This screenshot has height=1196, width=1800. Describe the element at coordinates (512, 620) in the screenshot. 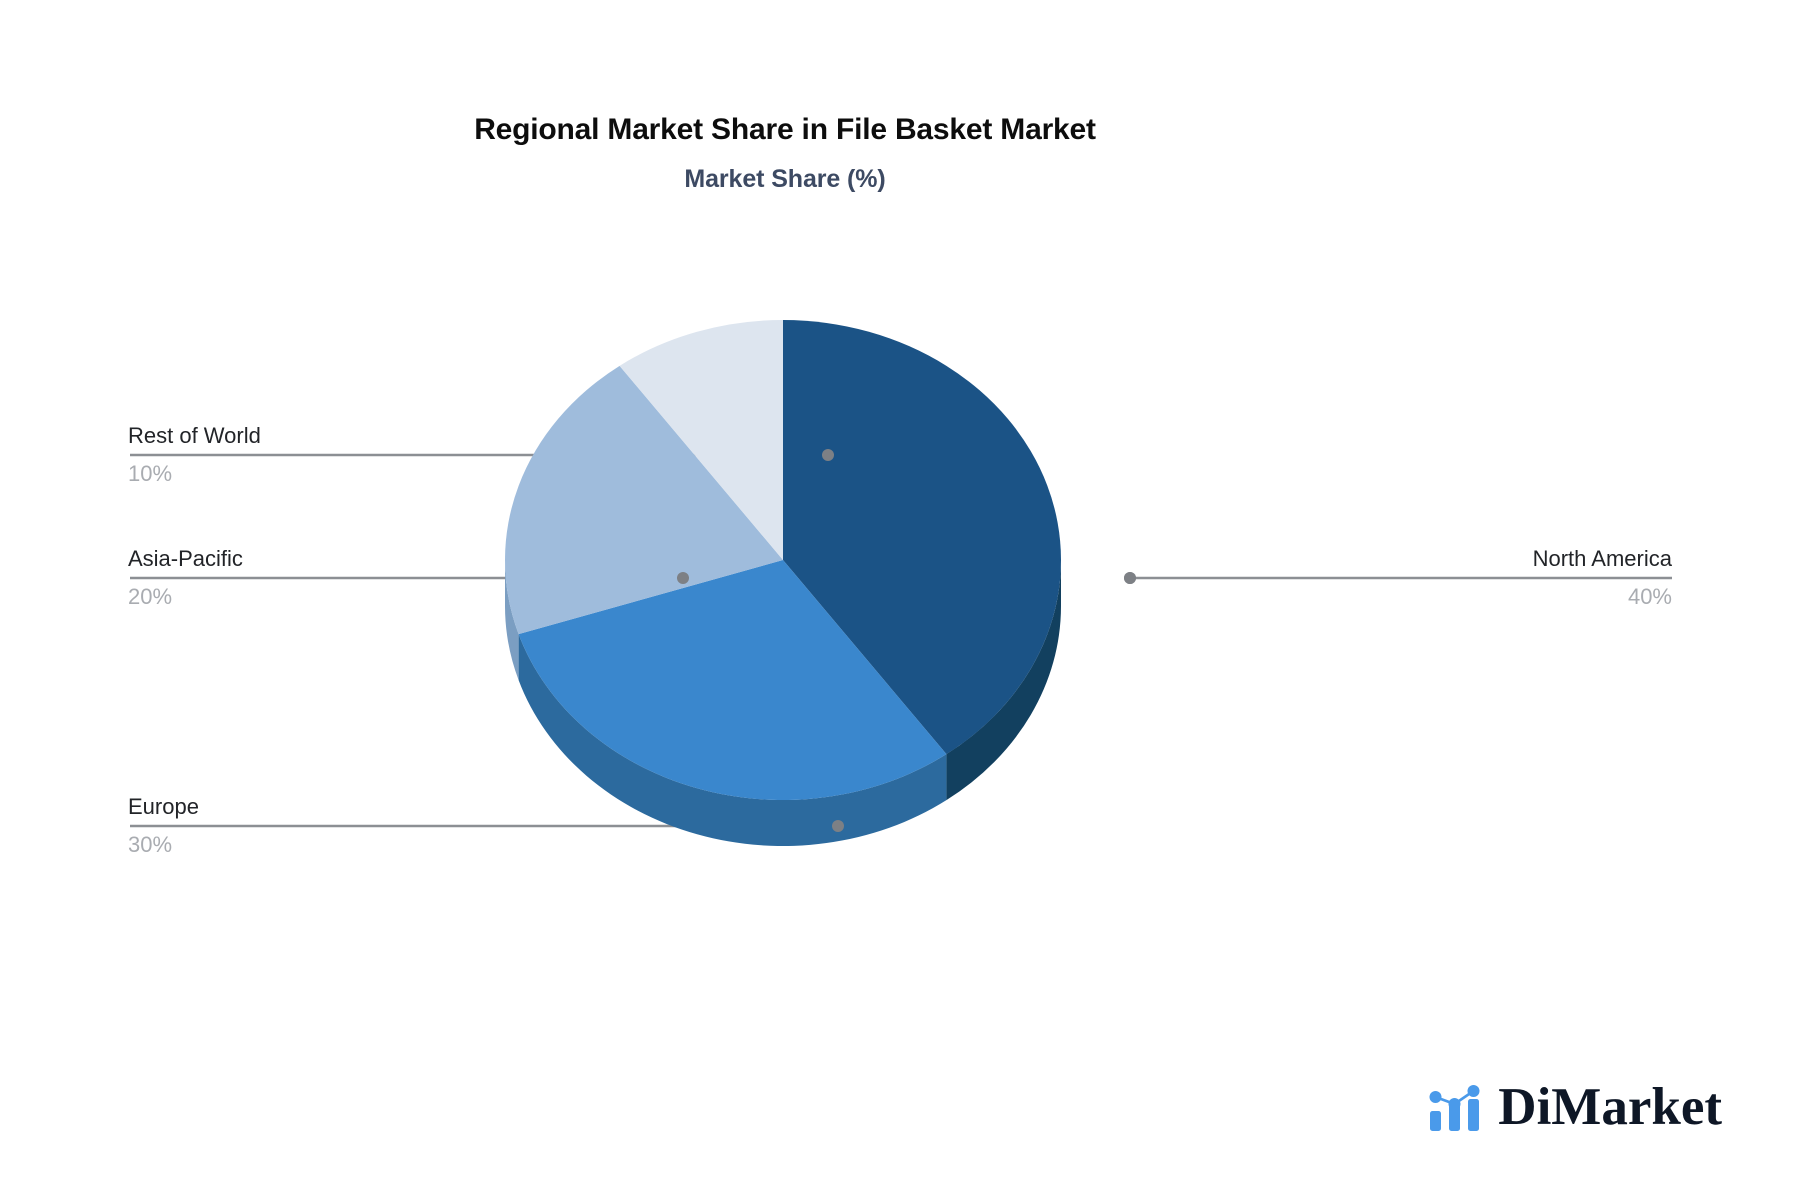

I see `pie-slice-side-asia-pacific` at that location.